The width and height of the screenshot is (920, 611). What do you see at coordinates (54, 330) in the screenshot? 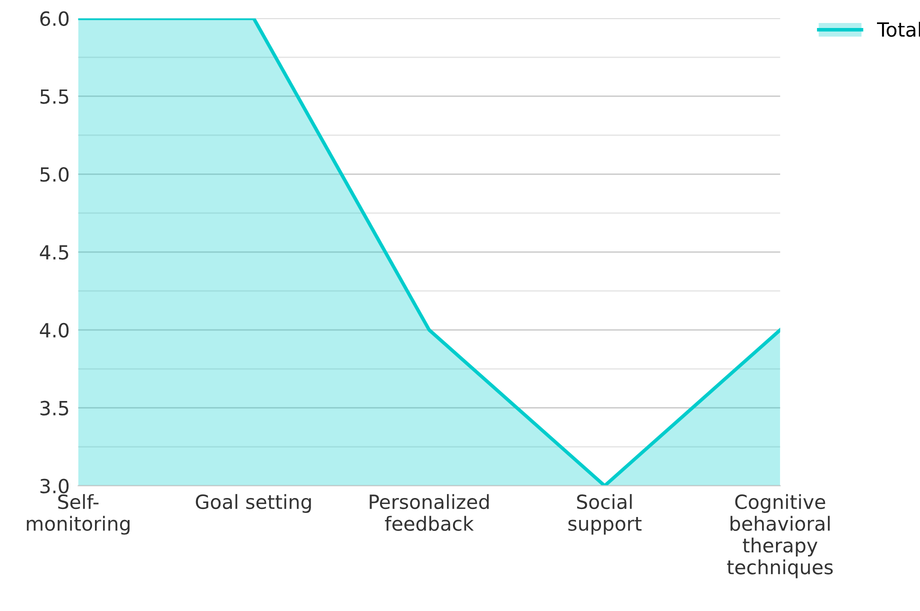
I see `y-tick-label: 4.0` at bounding box center [54, 330].